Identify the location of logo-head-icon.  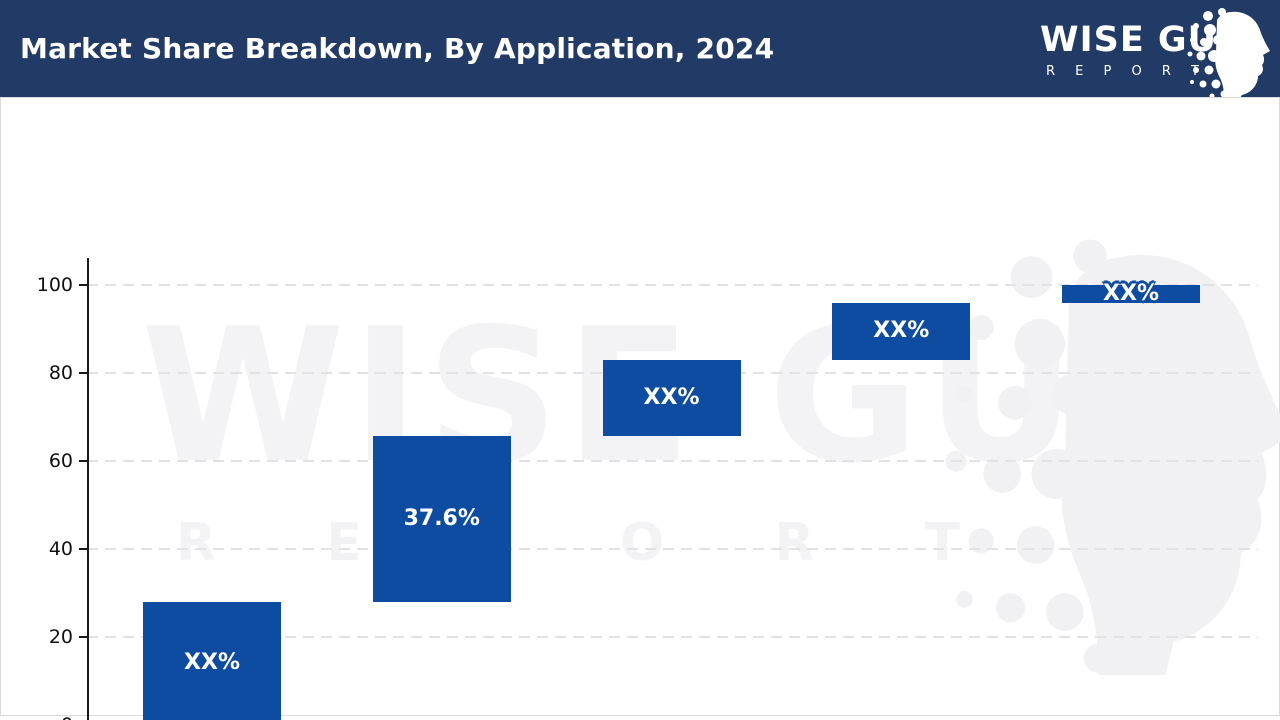
(1228, 53).